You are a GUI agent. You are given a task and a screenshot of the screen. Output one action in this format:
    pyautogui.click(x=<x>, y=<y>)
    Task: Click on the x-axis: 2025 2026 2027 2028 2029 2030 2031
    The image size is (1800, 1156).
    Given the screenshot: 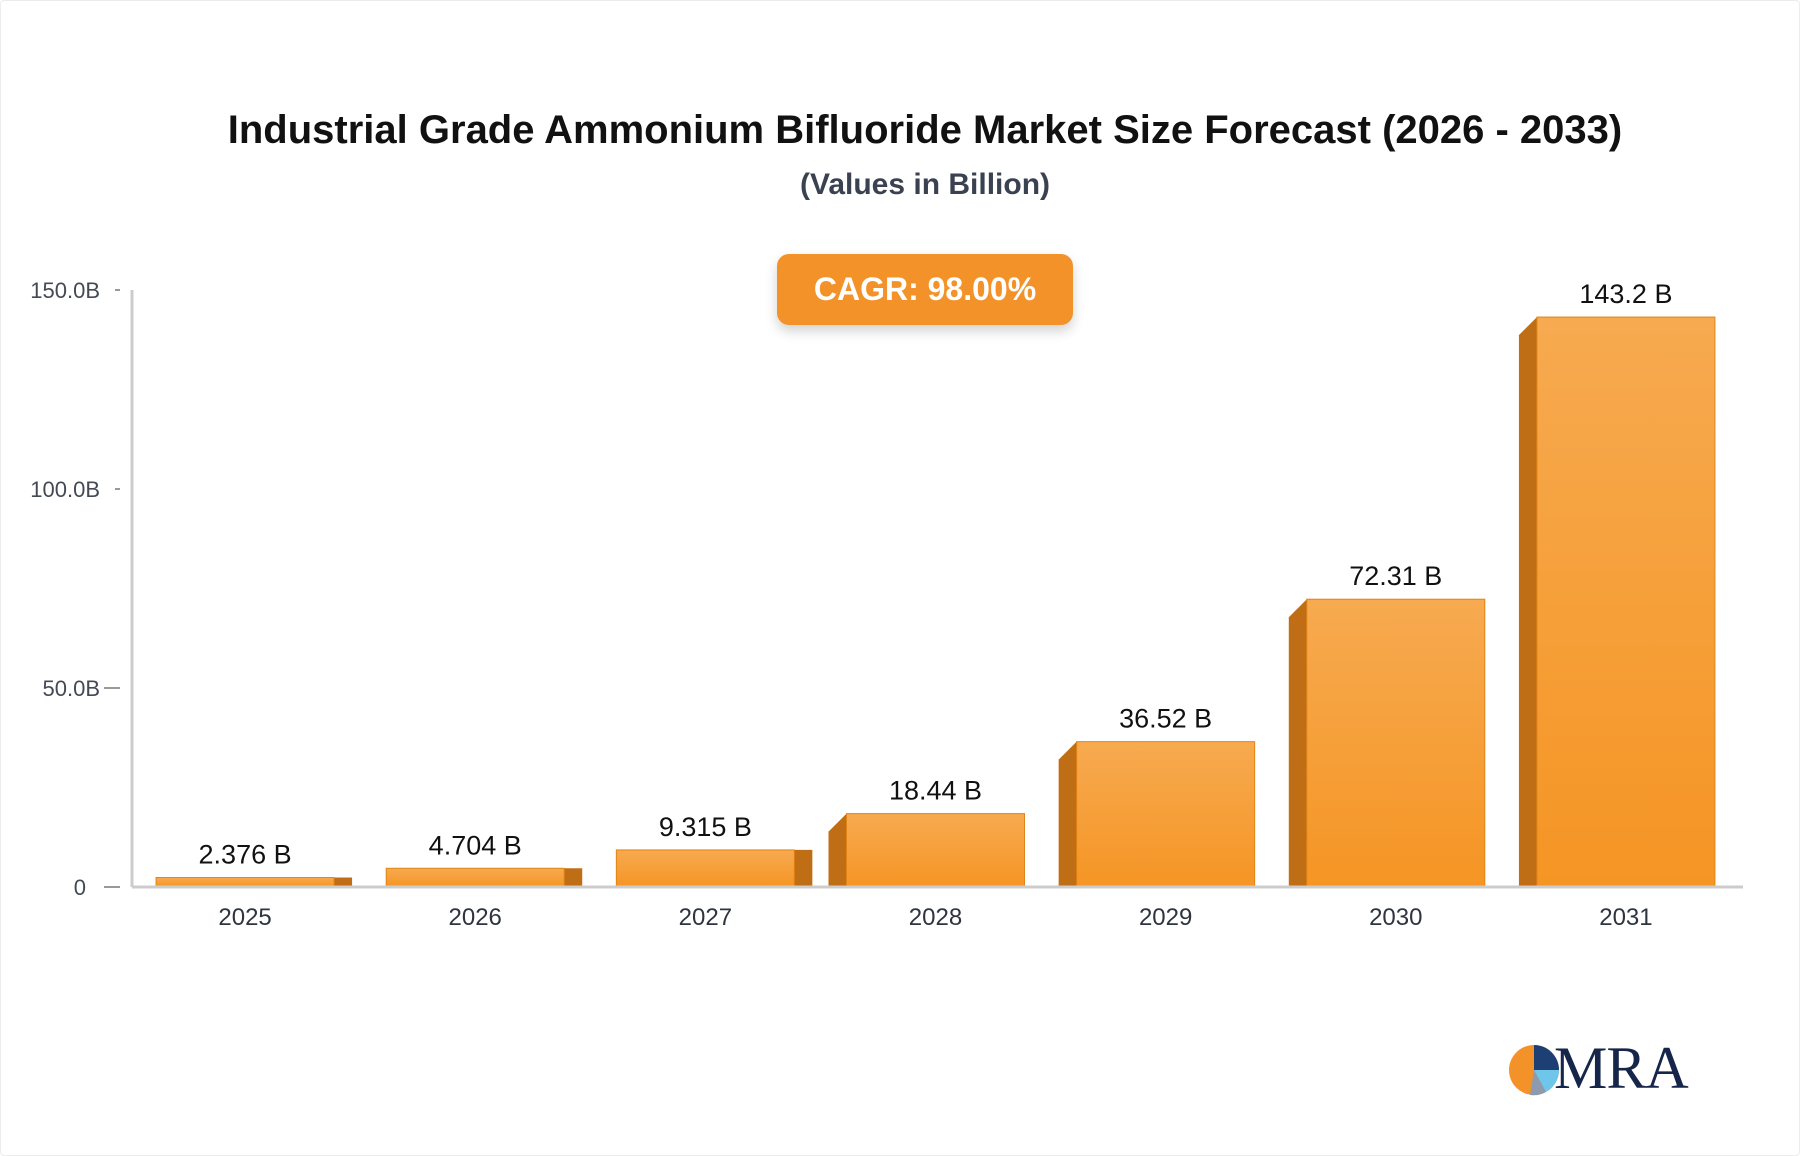 What is the action you would take?
    pyautogui.click(x=937, y=908)
    